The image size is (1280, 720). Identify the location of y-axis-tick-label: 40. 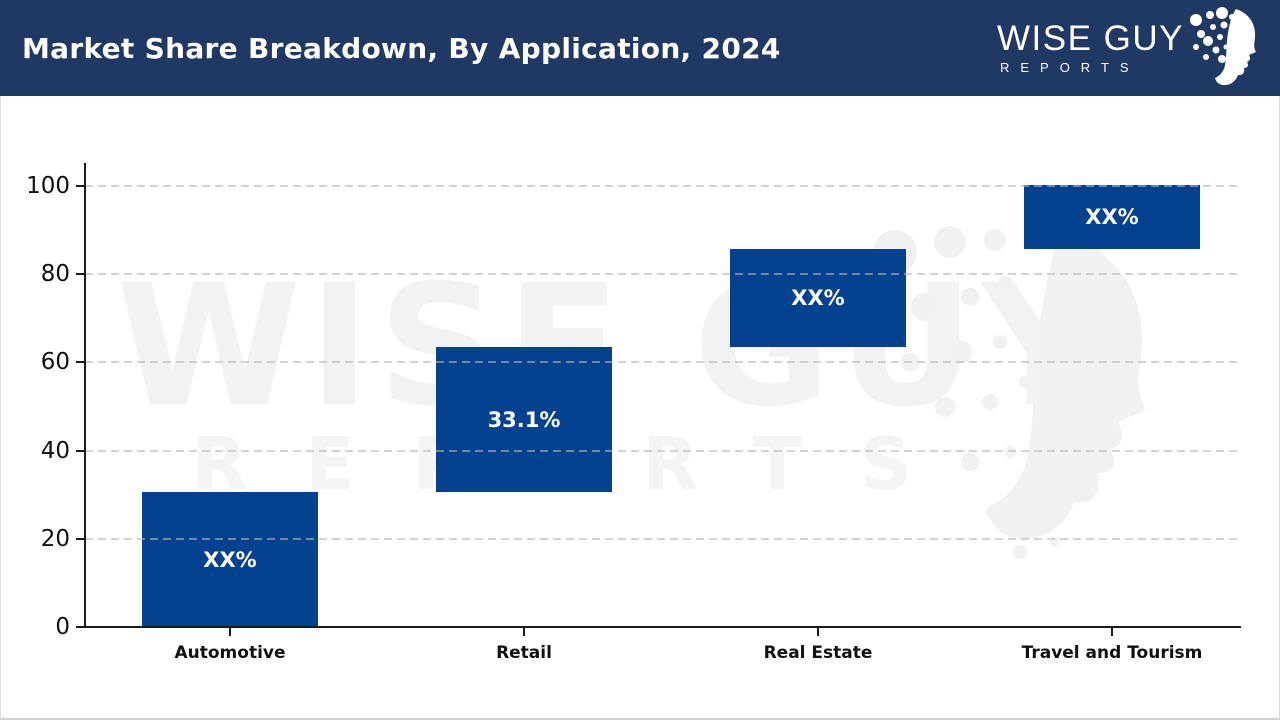
(55, 450).